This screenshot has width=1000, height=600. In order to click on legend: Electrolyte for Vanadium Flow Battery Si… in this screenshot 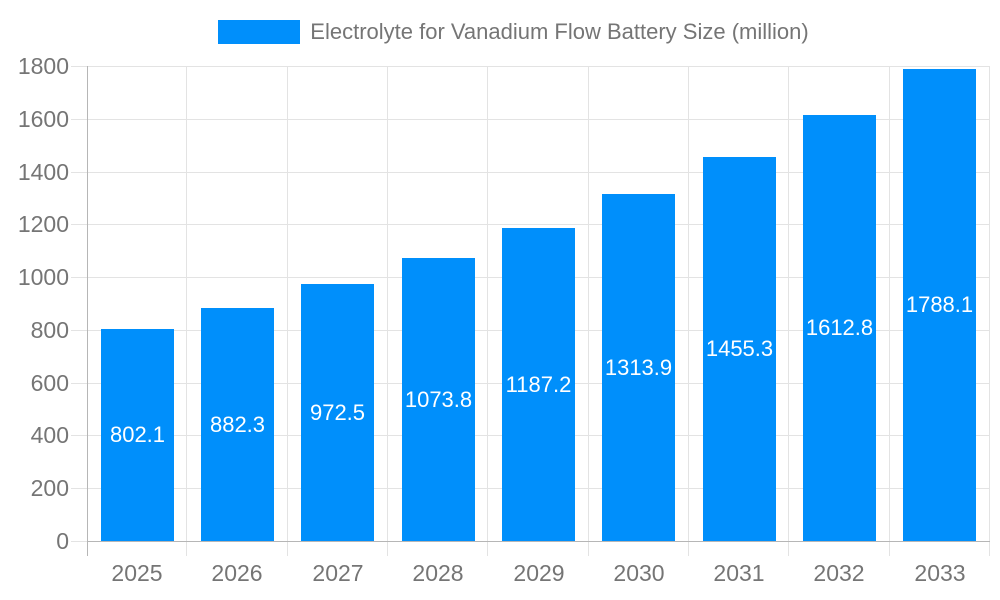, I will do `click(500, 32)`.